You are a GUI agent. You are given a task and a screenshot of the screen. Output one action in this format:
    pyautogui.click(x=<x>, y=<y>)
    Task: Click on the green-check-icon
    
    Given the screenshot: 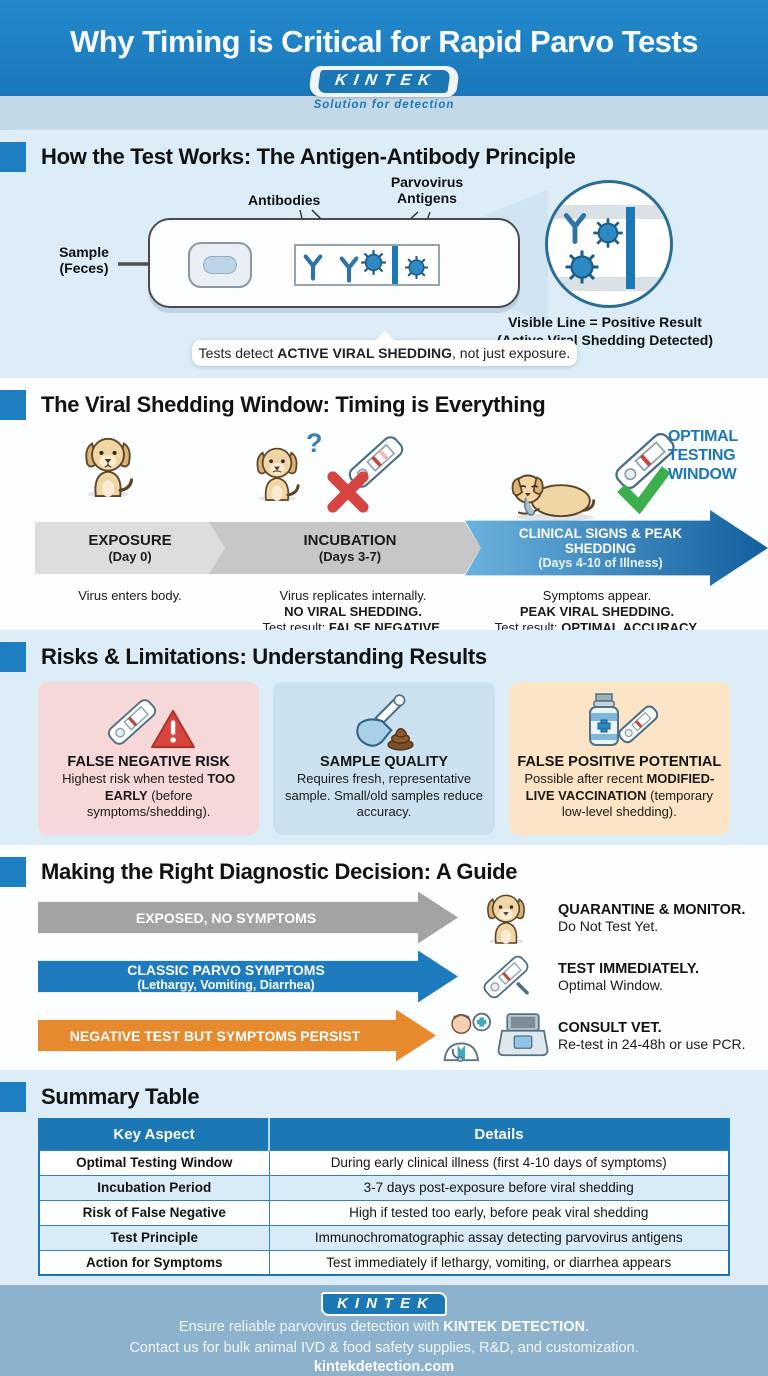 What is the action you would take?
    pyautogui.click(x=644, y=490)
    